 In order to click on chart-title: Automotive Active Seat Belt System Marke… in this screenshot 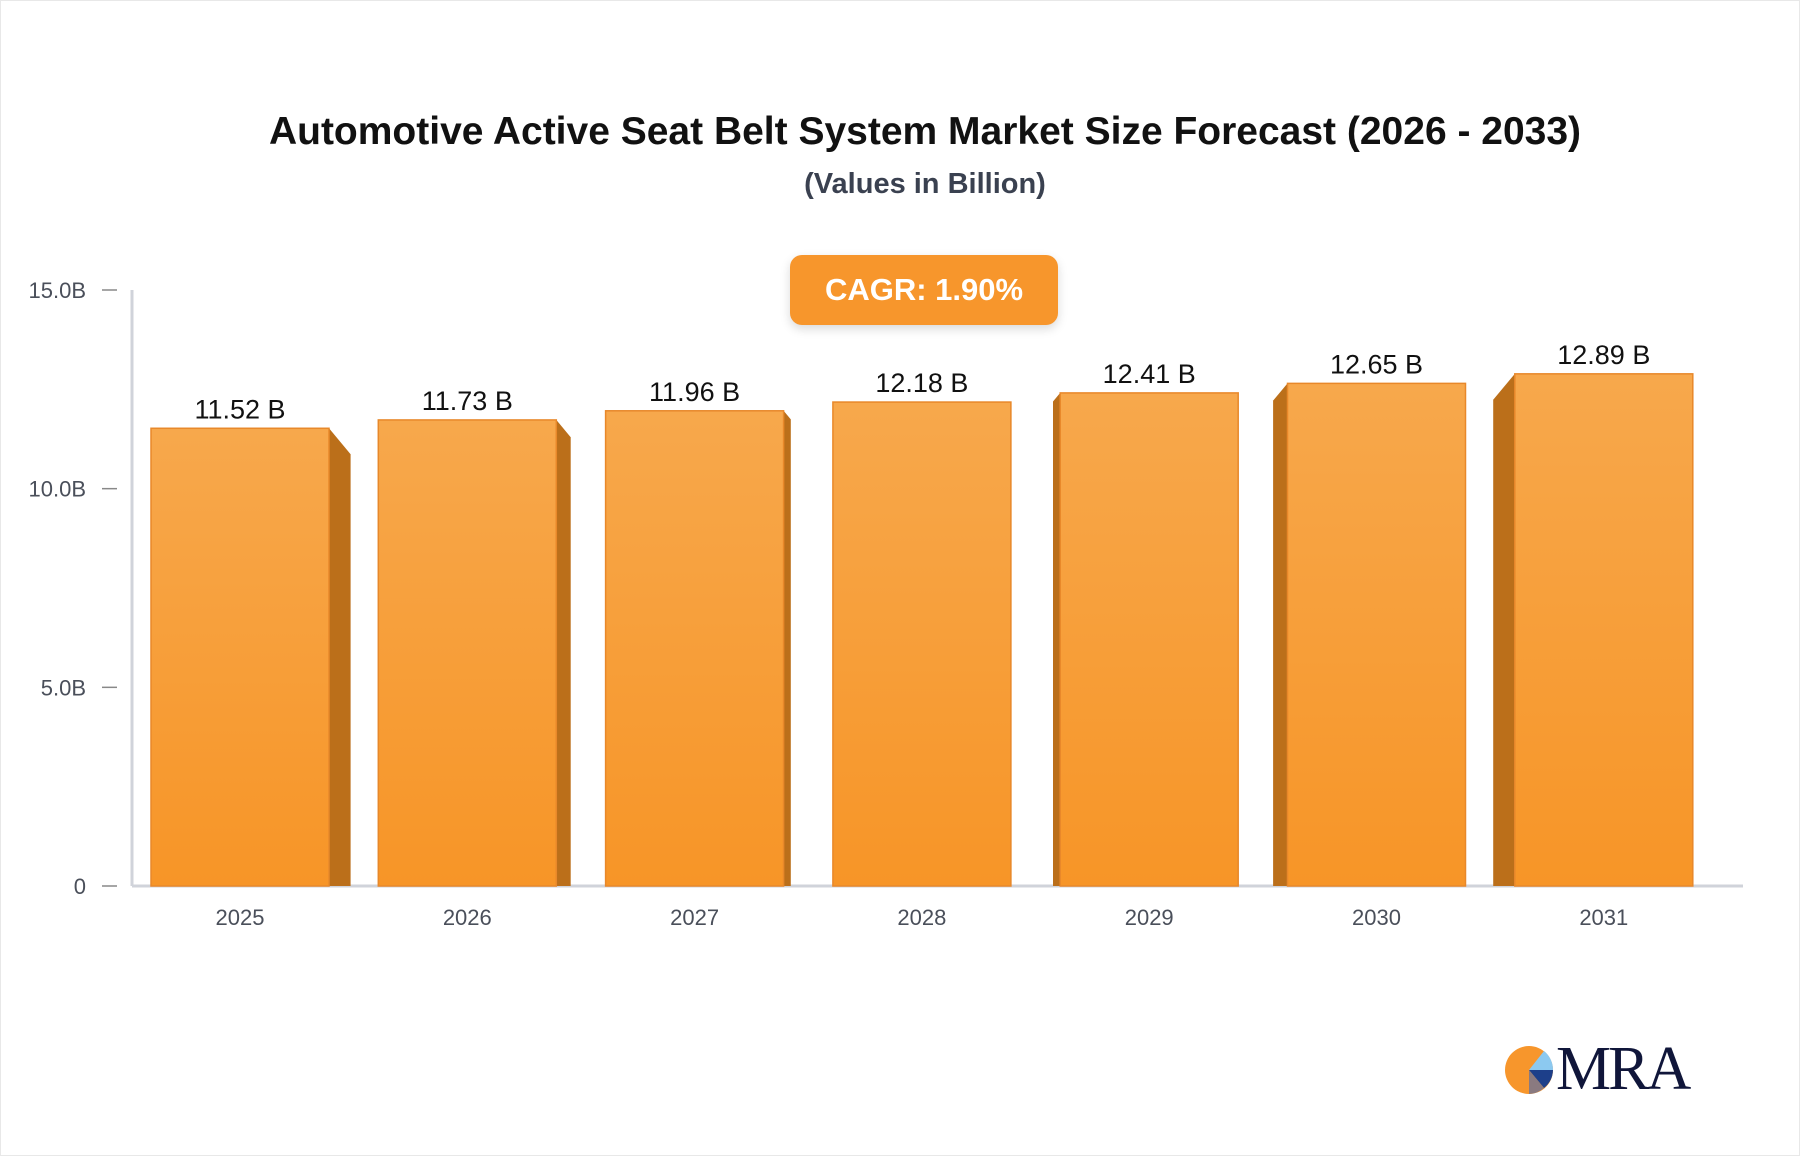, I will do `click(925, 131)`.